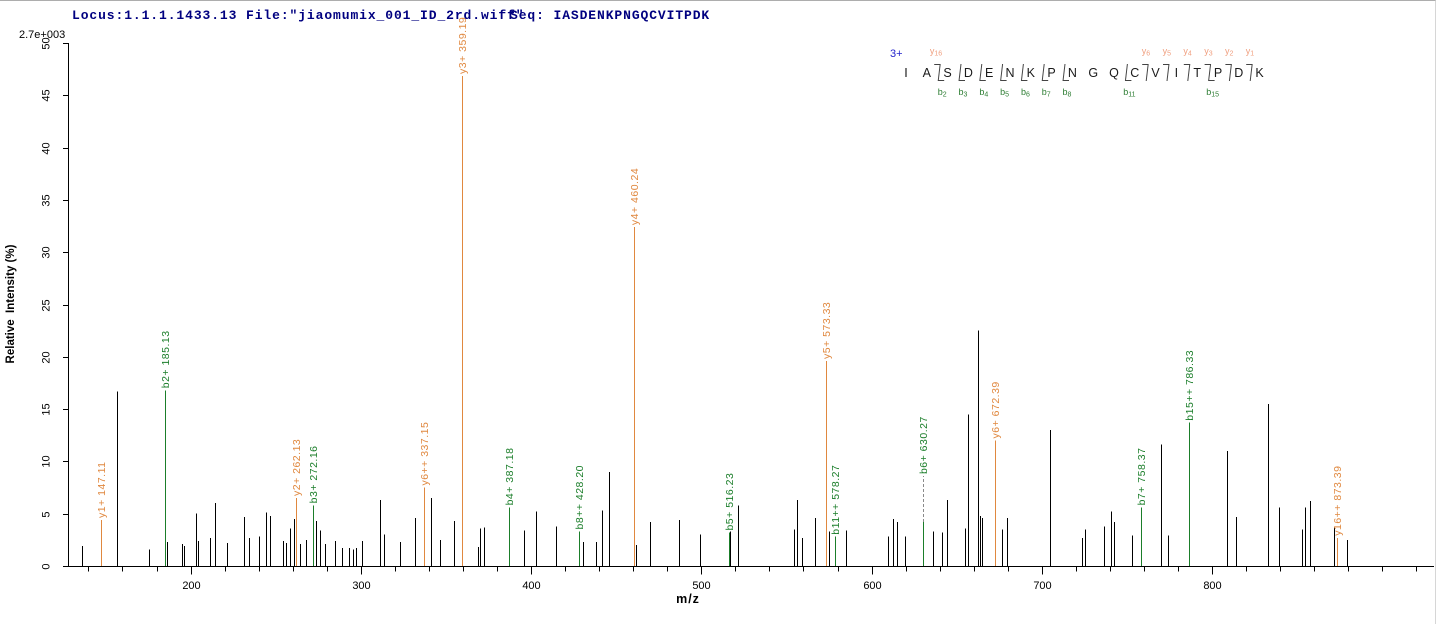 The image size is (1436, 624). Describe the element at coordinates (580, 497) in the screenshot. I see `peak-label: b8++ 428.20` at that location.